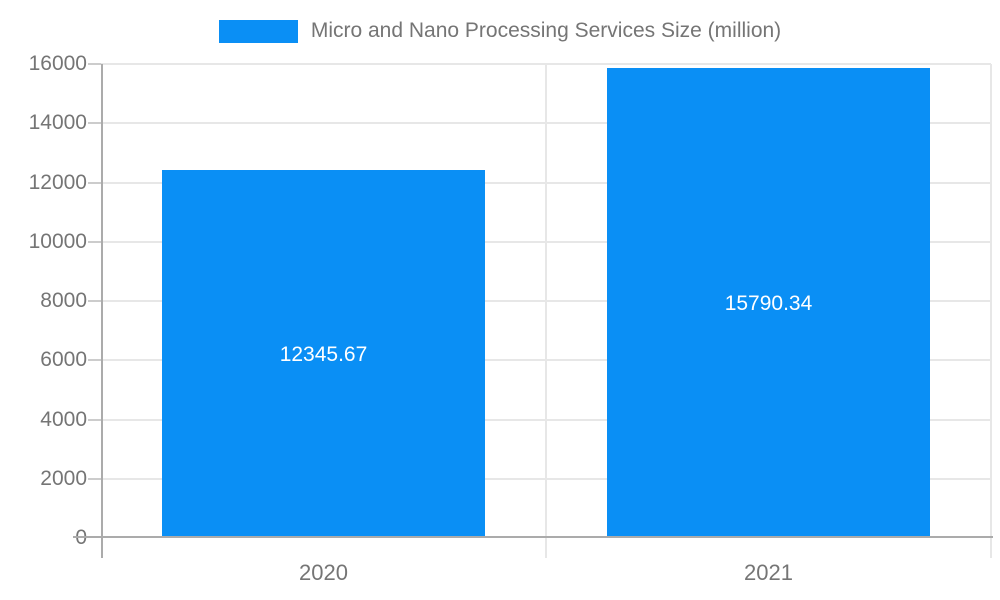 This screenshot has height=600, width=1000. Describe the element at coordinates (81, 538) in the screenshot. I see `y-axis-label: 0` at that location.